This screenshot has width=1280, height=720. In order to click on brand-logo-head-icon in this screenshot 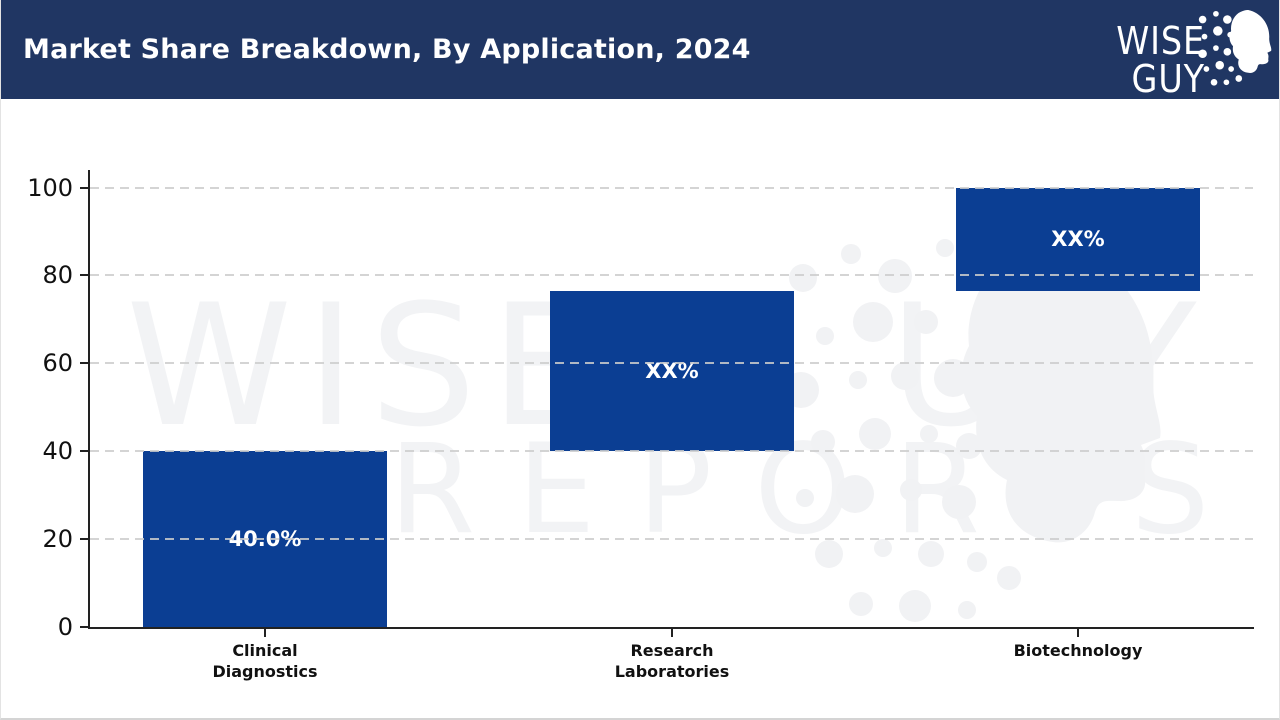, I will do `click(1235, 47)`.